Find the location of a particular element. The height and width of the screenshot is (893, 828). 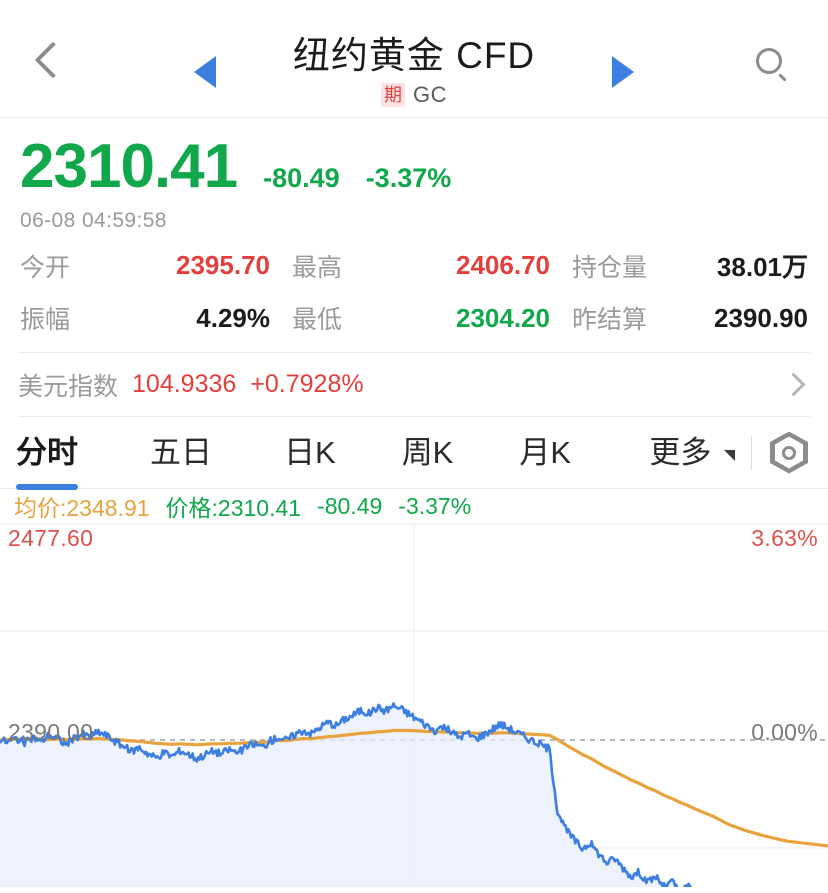

tab-five-day: 五日 is located at coordinates (181, 452).